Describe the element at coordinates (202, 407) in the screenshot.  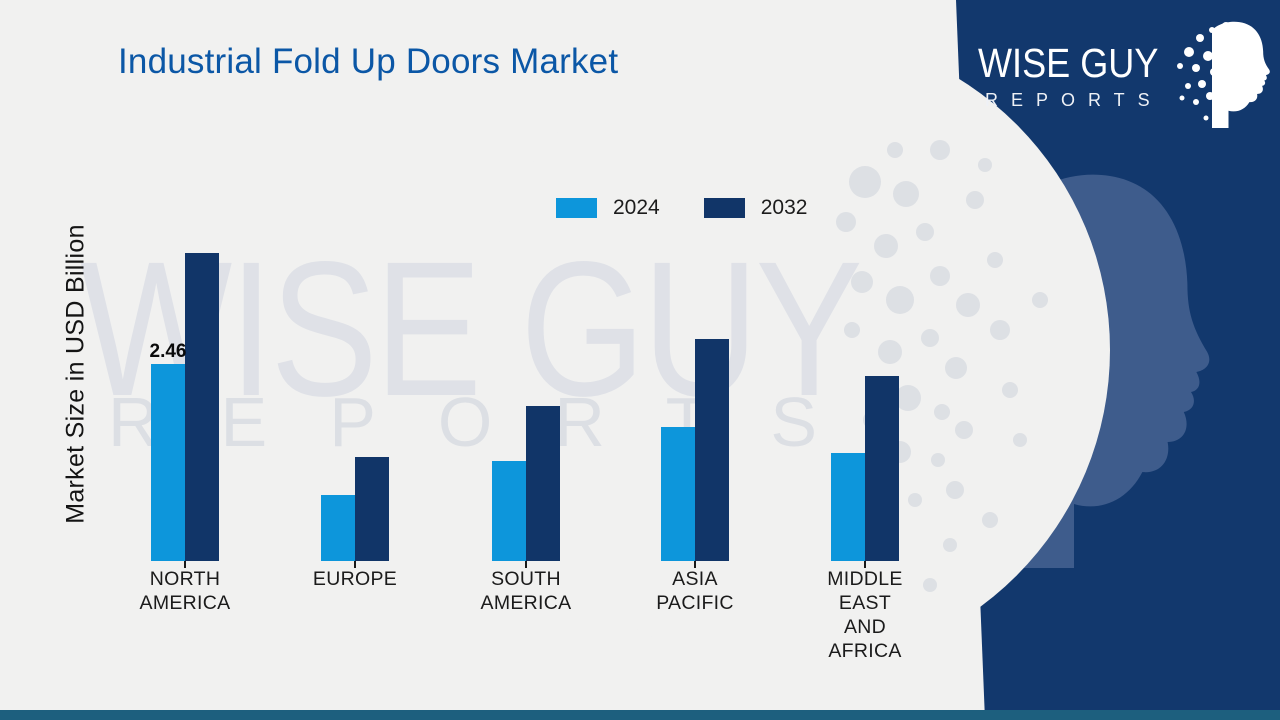
I see `bar-2032-north-america` at that location.